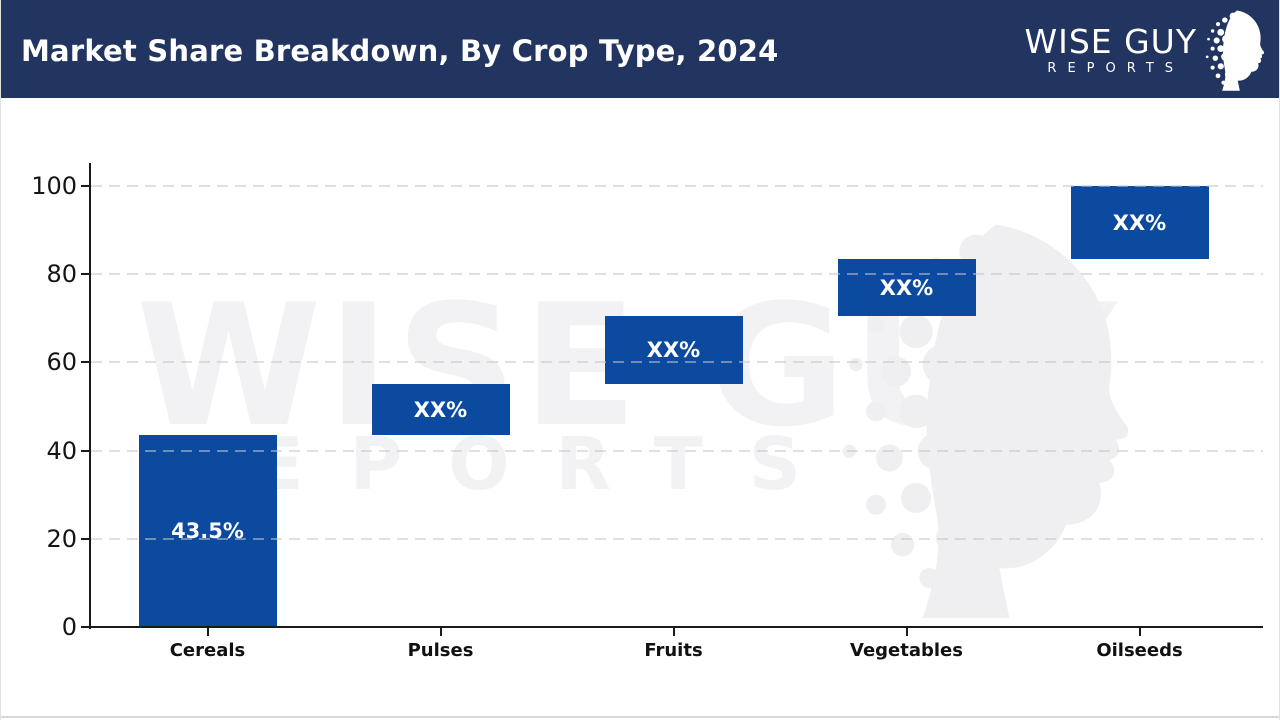 This screenshot has width=1280, height=720. I want to click on wiseguy-logo-line2: REPORTS, so click(1116, 68).